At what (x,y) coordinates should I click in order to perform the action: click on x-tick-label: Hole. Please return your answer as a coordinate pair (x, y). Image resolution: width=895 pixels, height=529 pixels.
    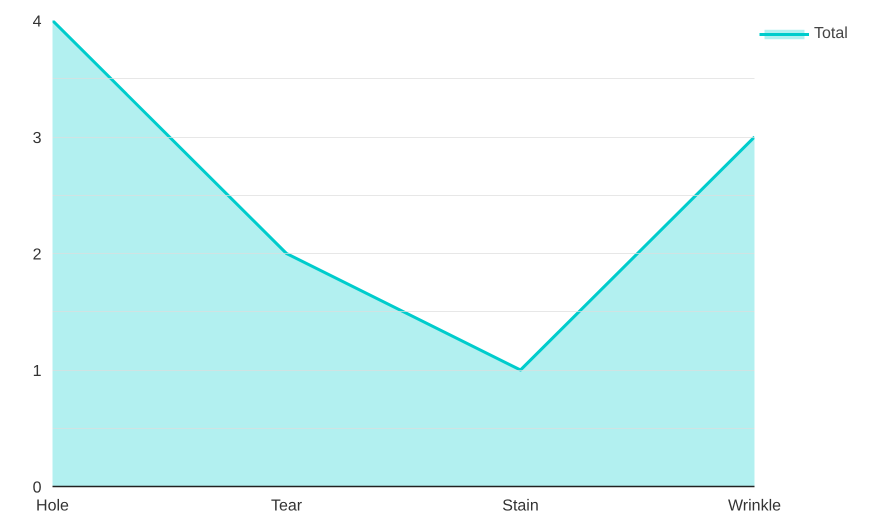
    Looking at the image, I should click on (53, 506).